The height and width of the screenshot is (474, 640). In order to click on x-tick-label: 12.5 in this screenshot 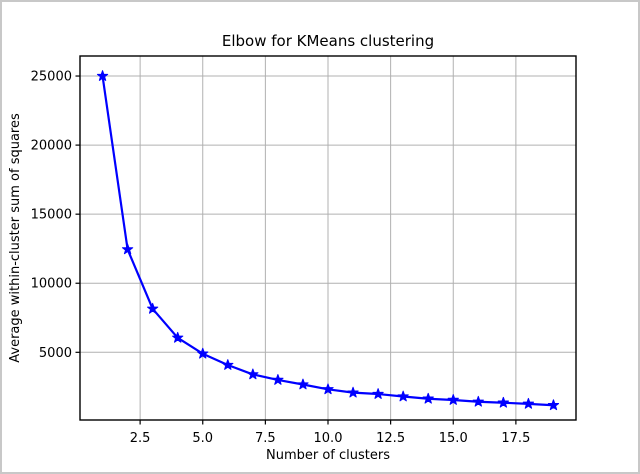, I will do `click(390, 438)`.